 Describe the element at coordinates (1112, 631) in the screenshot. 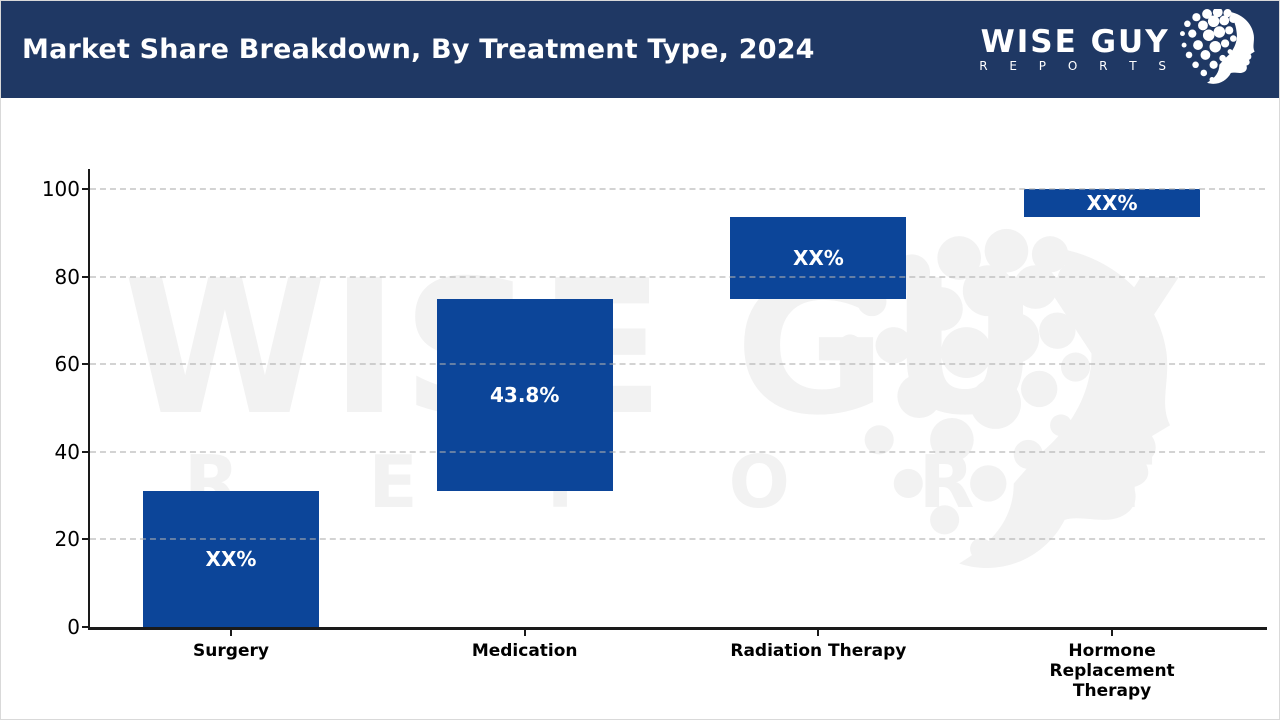

I see `x-tick-mark-hormone-replacement-therapy` at that location.